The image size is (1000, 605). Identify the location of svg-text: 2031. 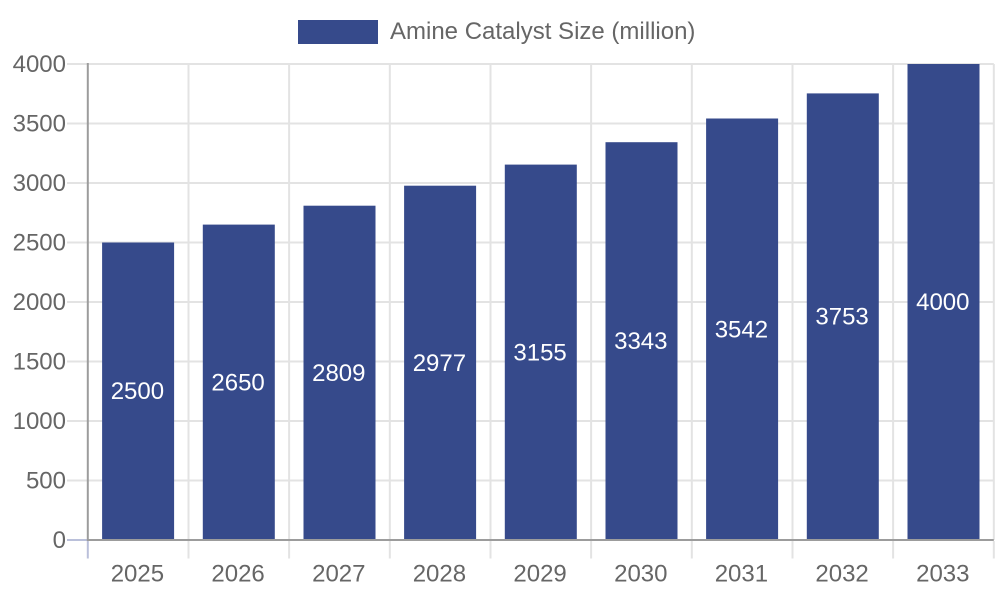
(741, 574).